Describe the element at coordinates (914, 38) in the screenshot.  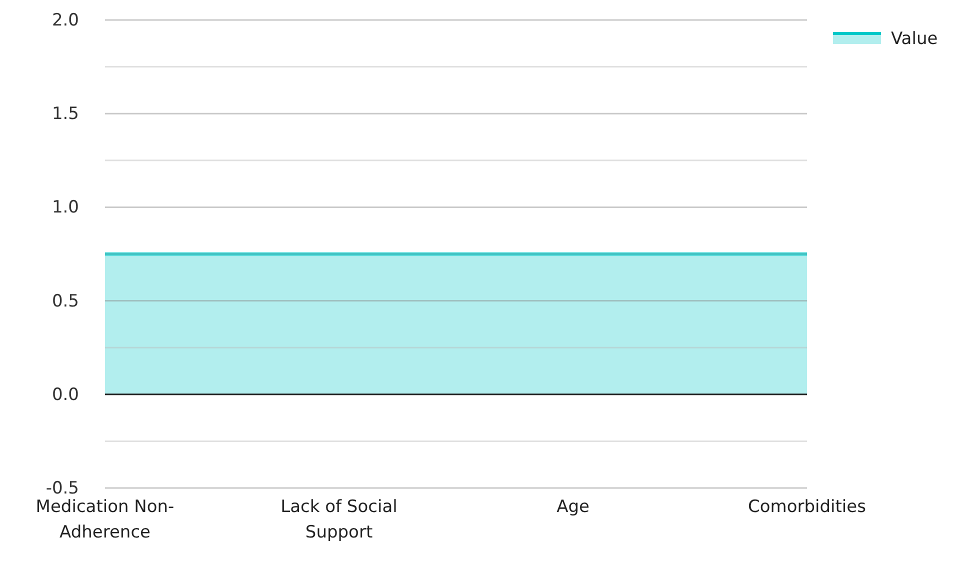
I see `legend-label: Value` at that location.